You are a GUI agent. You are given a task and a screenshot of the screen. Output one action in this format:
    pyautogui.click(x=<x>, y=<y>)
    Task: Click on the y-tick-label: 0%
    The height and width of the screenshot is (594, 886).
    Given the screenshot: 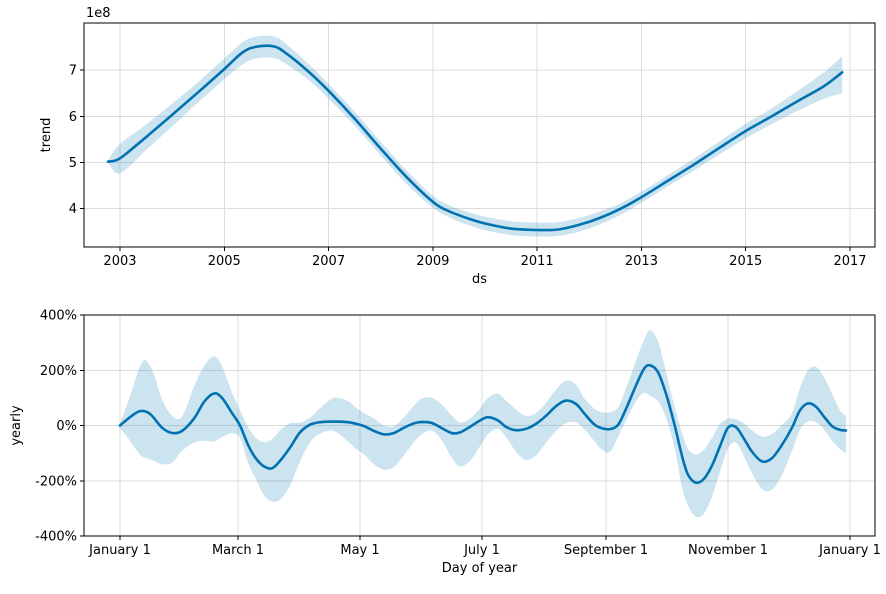 What is the action you would take?
    pyautogui.click(x=66, y=426)
    